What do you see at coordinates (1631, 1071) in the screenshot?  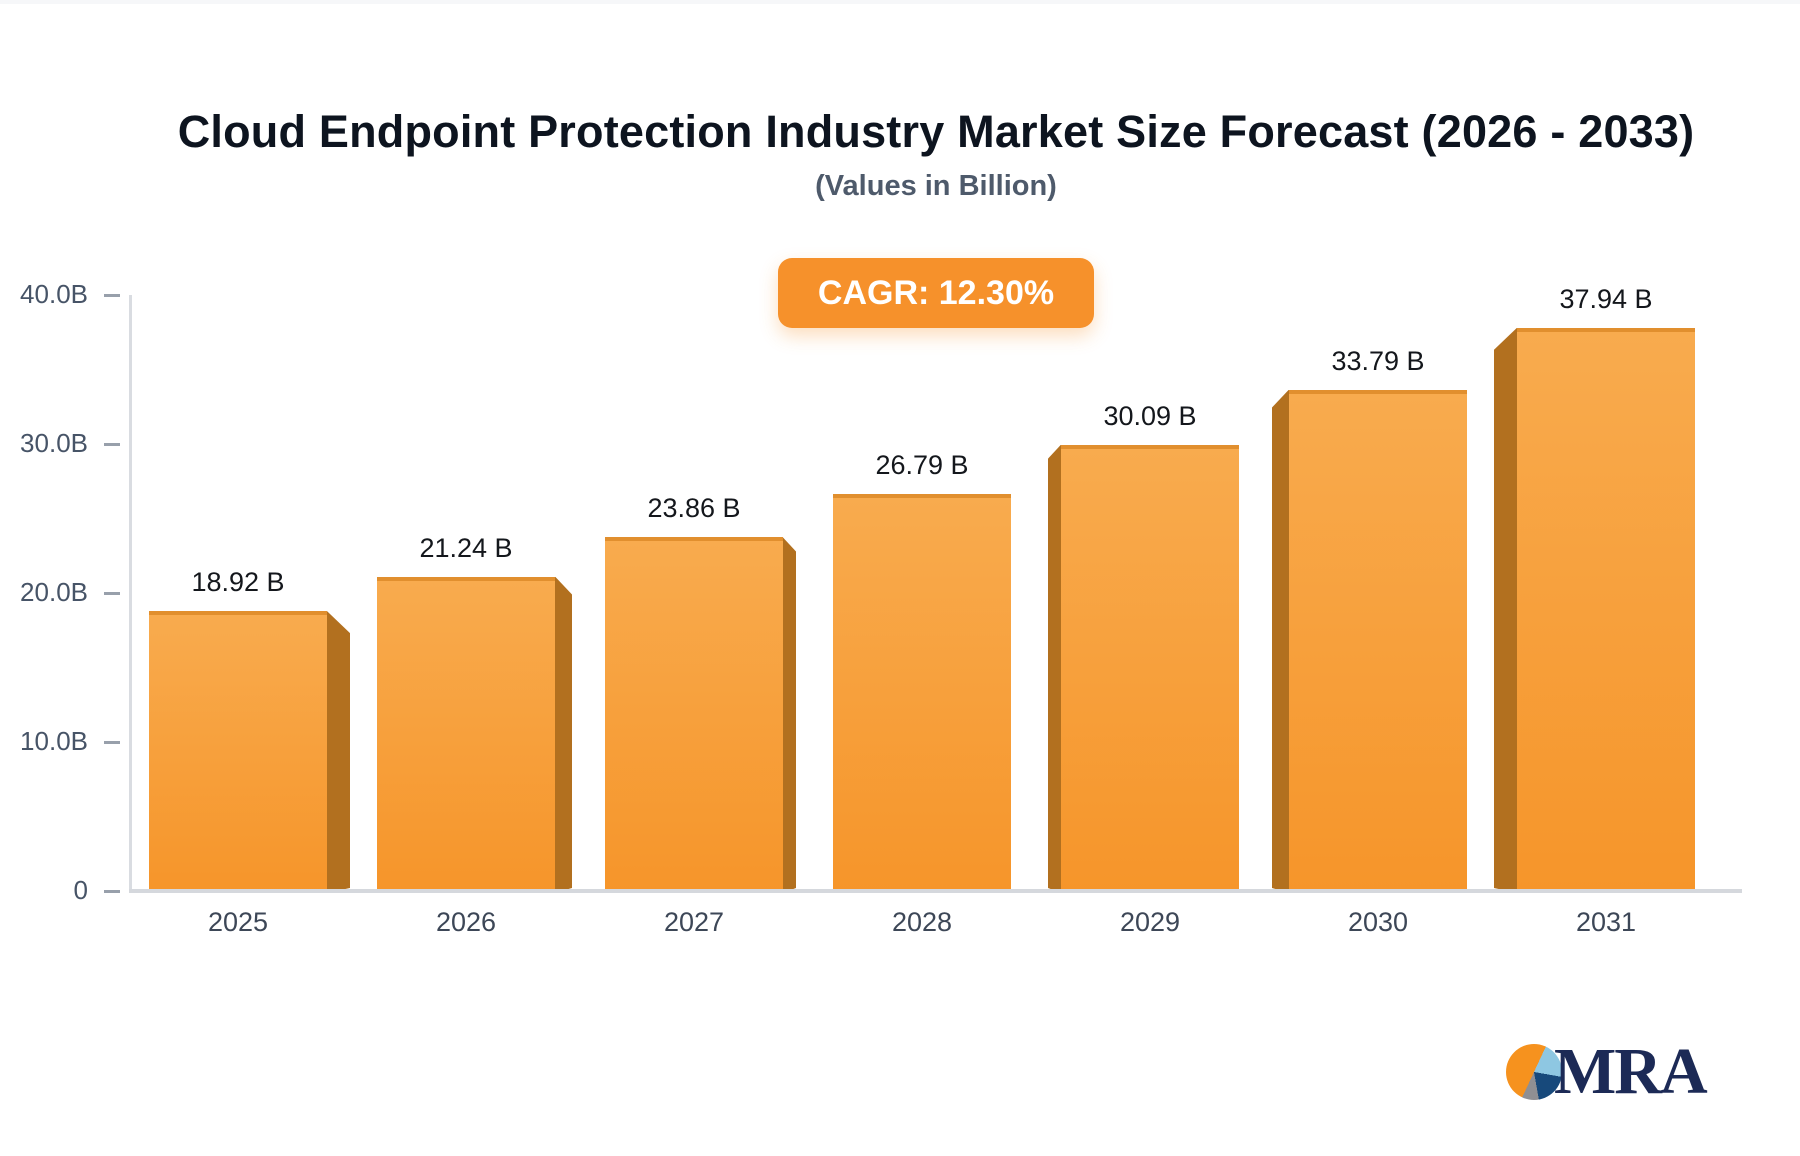 I see `logo-text: MRA` at bounding box center [1631, 1071].